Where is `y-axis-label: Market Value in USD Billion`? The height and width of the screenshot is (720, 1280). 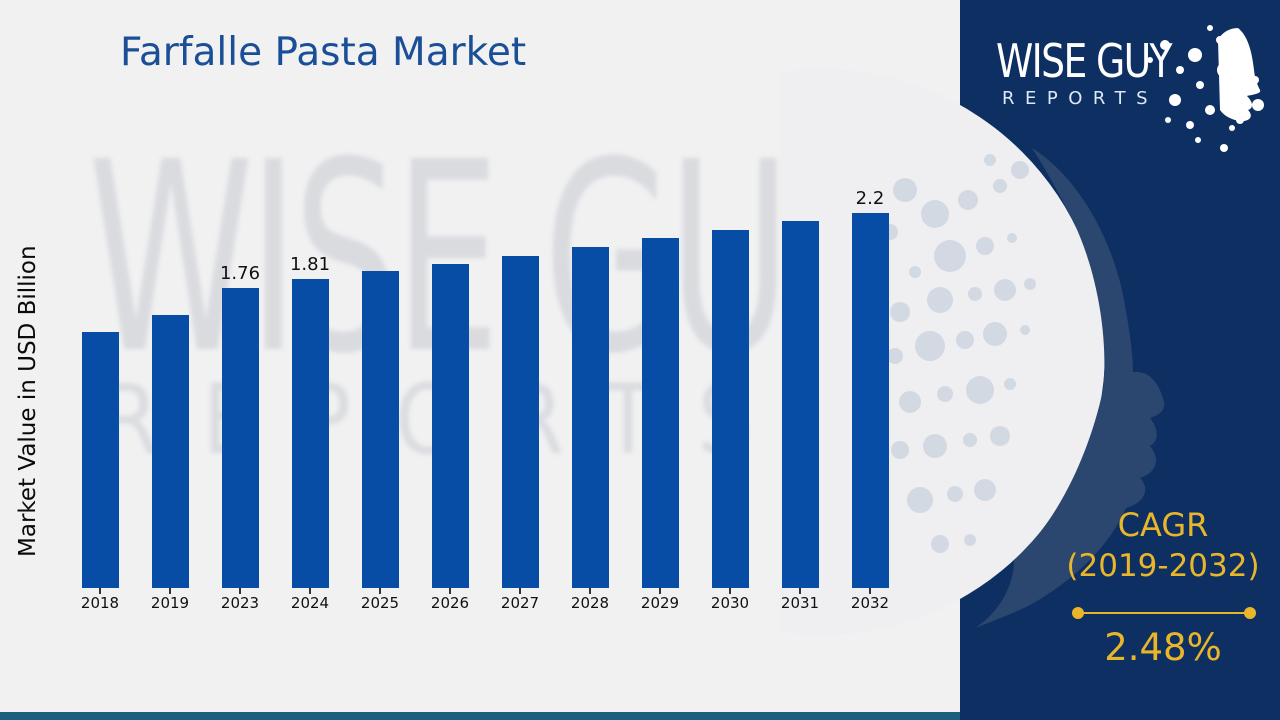
y-axis-label: Market Value in USD Billion is located at coordinates (28, 401).